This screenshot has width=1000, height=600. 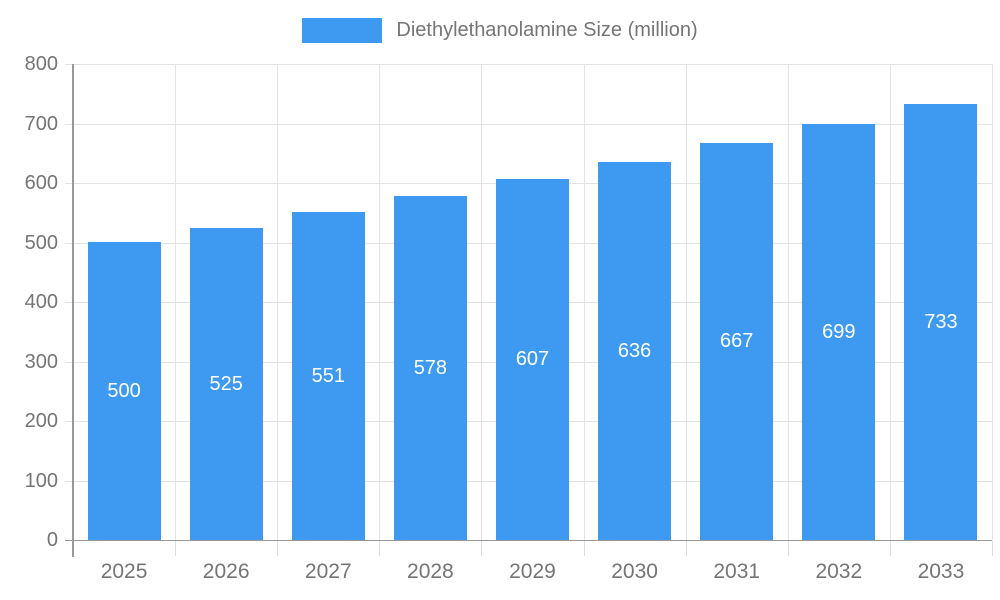 What do you see at coordinates (41, 302) in the screenshot?
I see `y-axis-tick-label: 400` at bounding box center [41, 302].